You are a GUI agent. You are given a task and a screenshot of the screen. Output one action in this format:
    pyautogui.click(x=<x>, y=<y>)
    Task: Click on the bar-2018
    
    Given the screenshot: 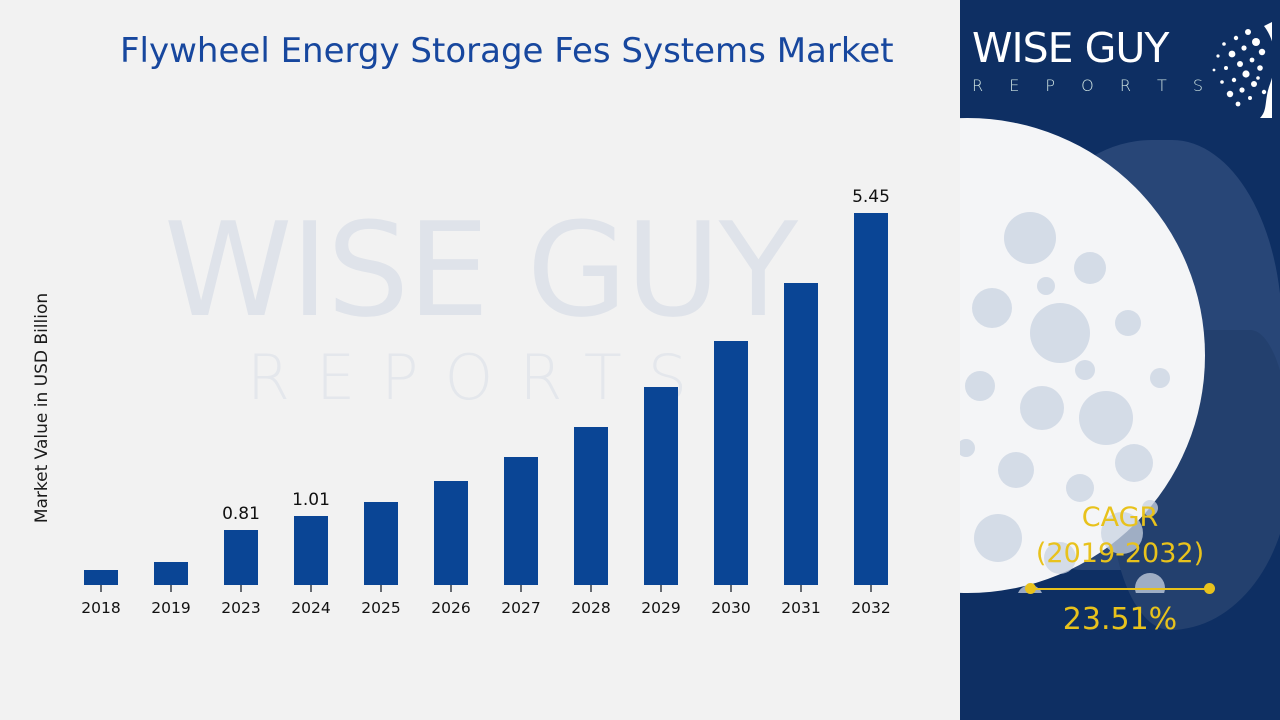 What is the action you would take?
    pyautogui.click(x=101, y=577)
    